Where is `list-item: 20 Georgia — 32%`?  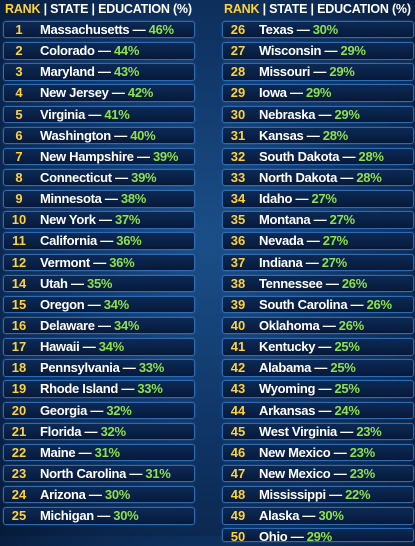 list-item: 20 Georgia — 32% is located at coordinates (99, 410).